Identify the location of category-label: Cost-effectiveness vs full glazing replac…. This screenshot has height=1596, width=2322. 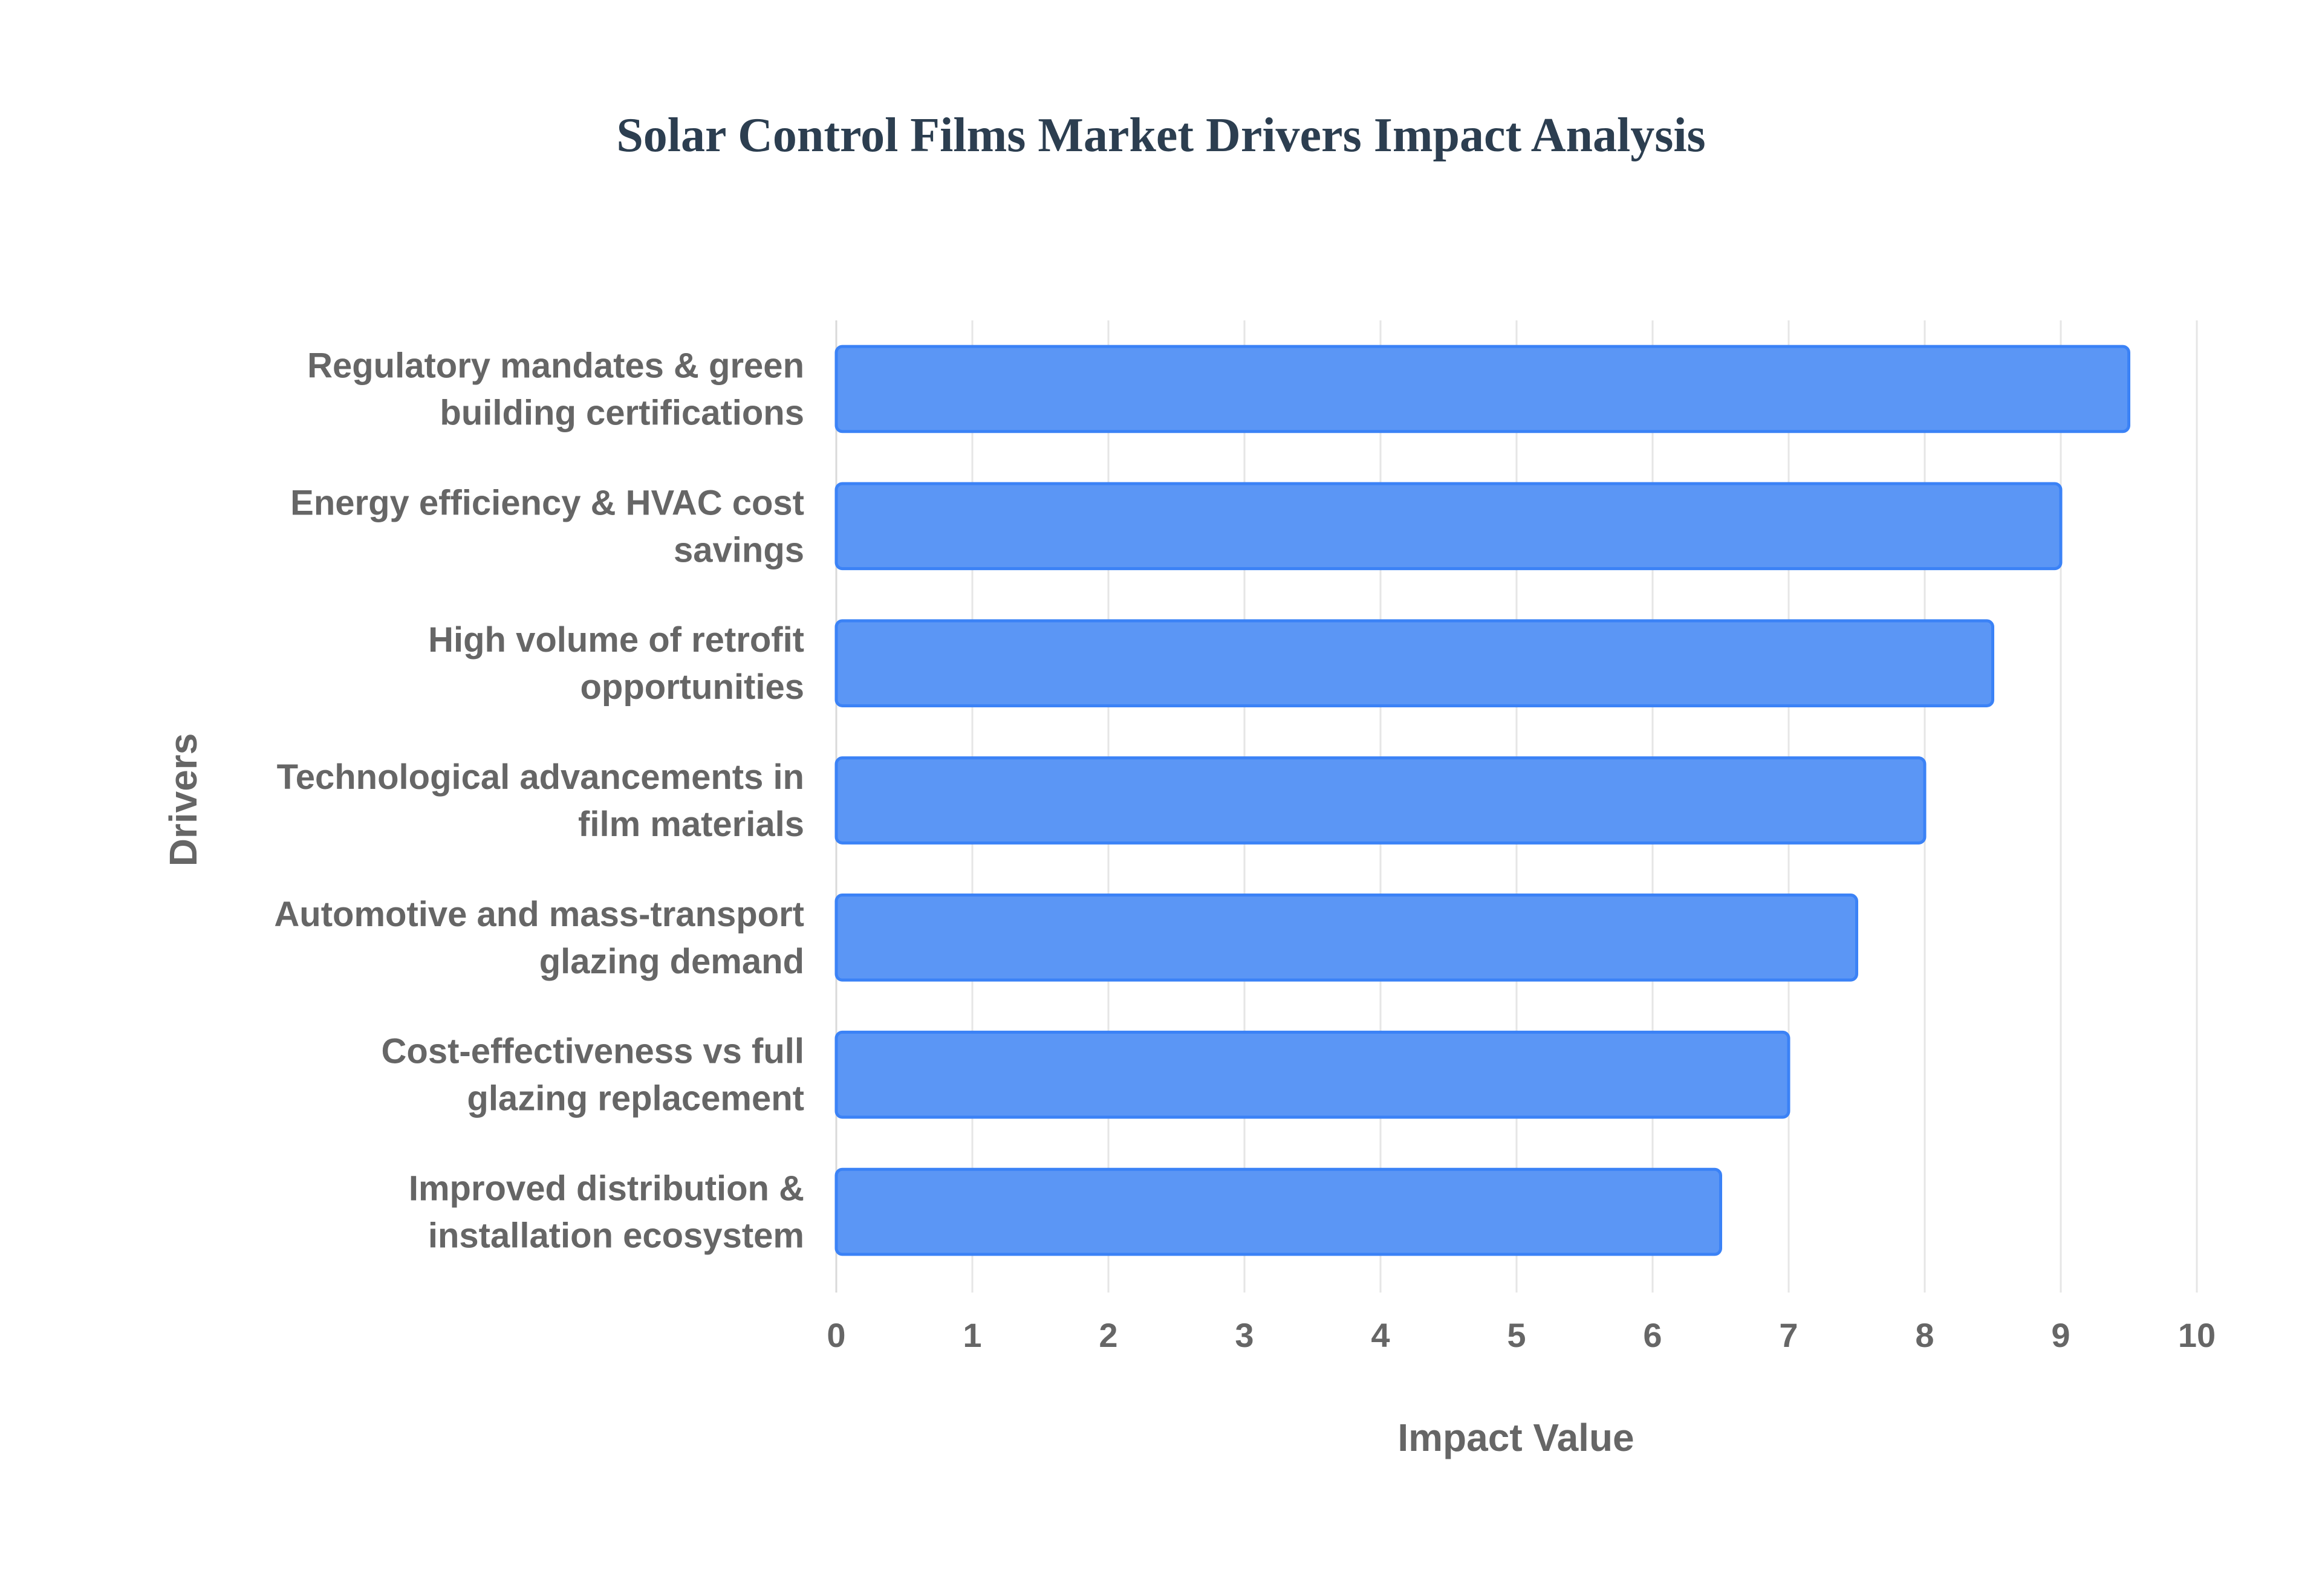
(593, 1075).